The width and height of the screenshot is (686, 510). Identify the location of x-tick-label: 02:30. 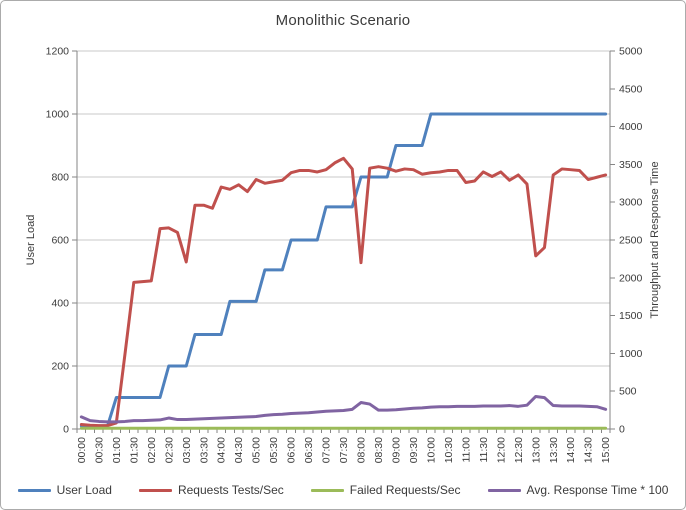
(169, 450).